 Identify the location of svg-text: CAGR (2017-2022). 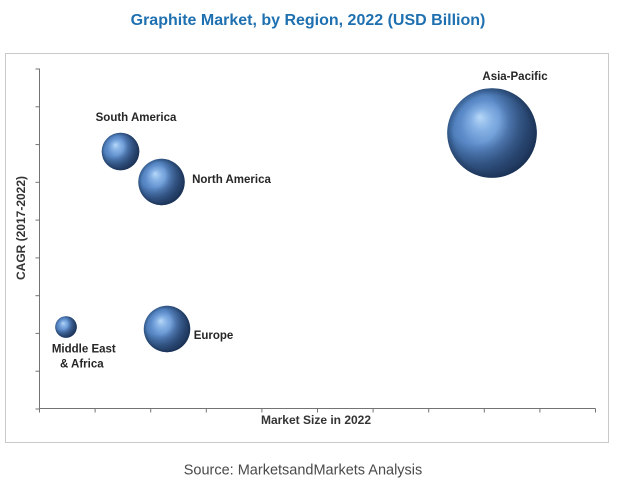
(21, 228).